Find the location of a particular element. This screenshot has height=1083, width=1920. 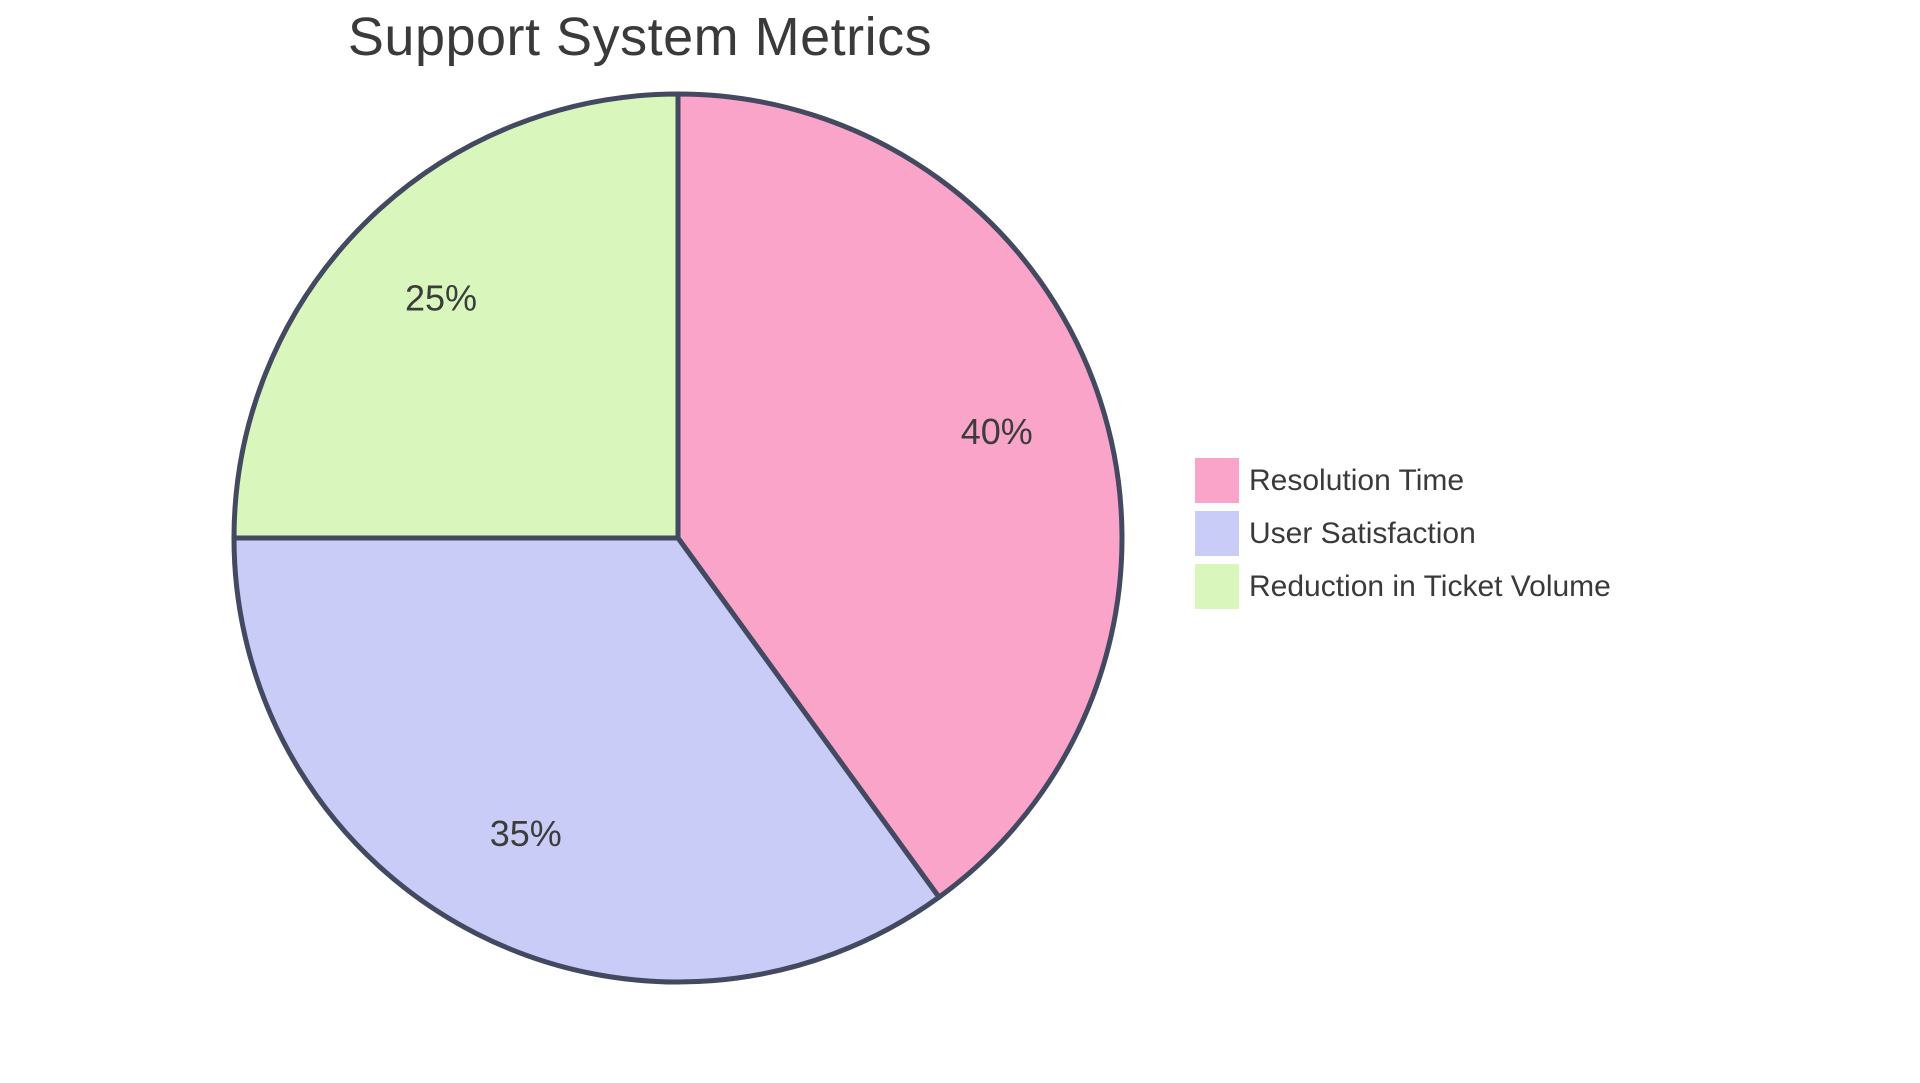

legend-item: Reduction in Ticket Volume is located at coordinates (1403, 586).